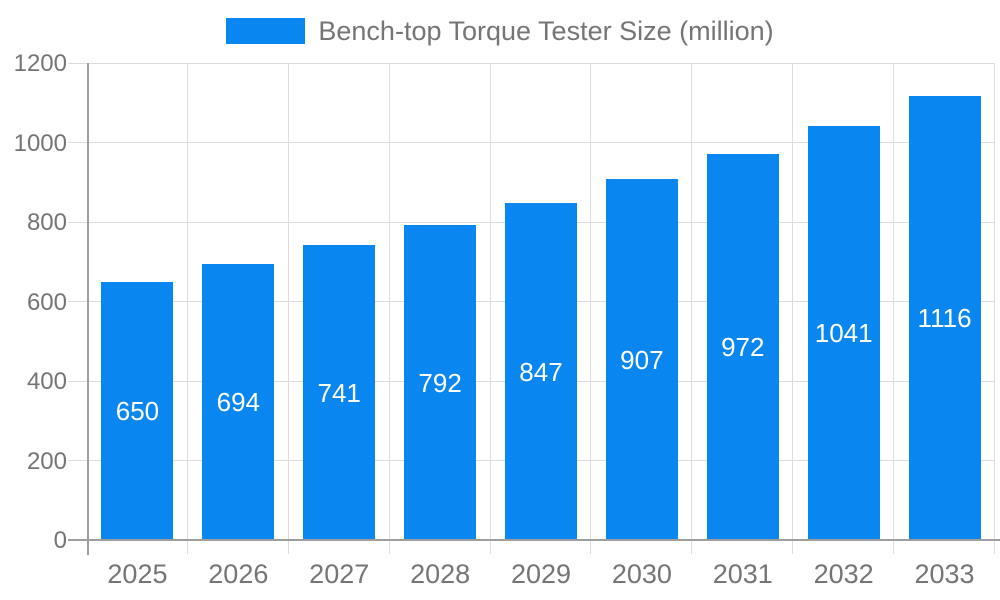  I want to click on bar-value-label: 694, so click(238, 402).